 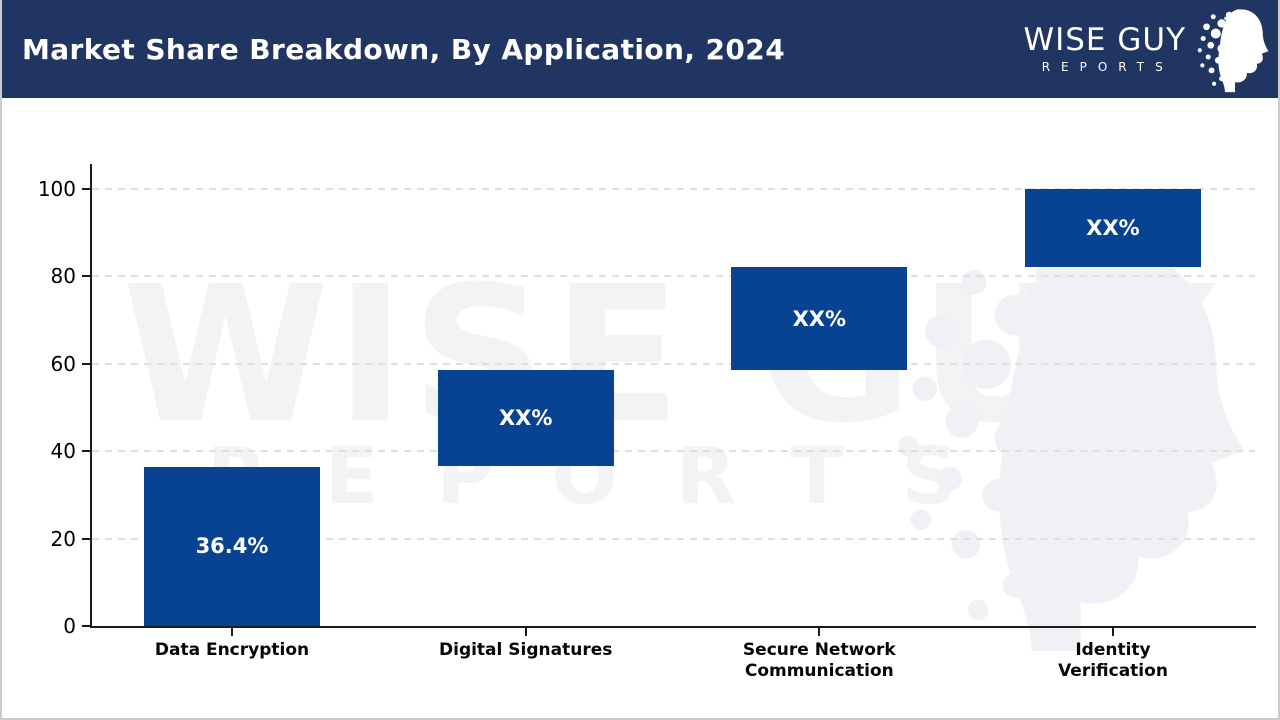 What do you see at coordinates (526, 650) in the screenshot?
I see `x-category-label: Digital Signatures` at bounding box center [526, 650].